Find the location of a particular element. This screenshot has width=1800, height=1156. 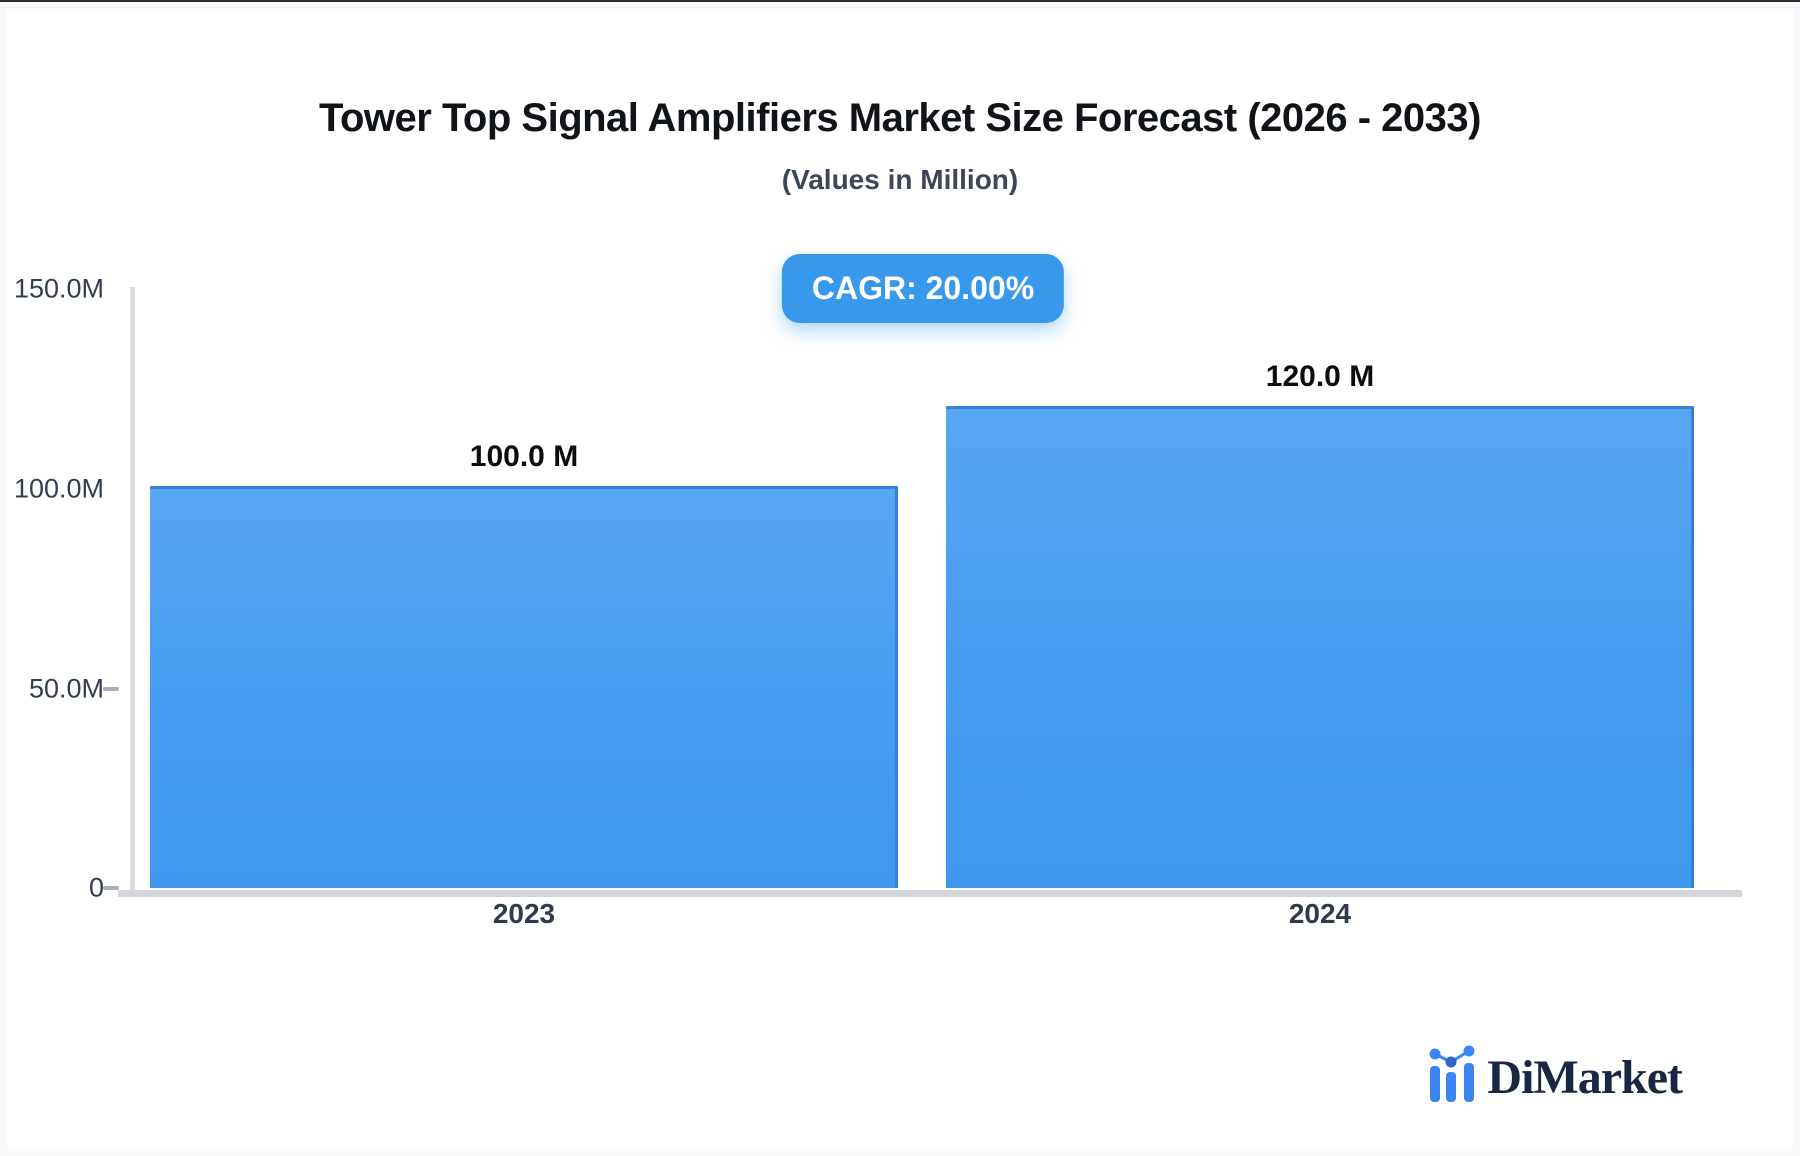

brand-logo: DiMarket is located at coordinates (1556, 1074).